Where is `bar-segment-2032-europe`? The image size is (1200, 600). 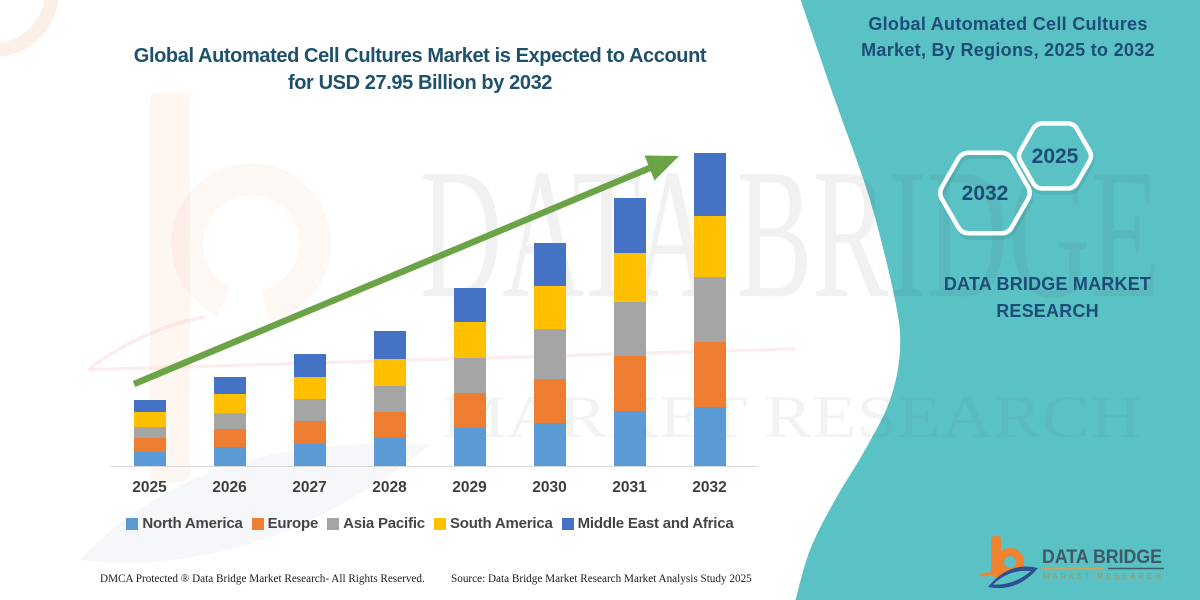 bar-segment-2032-europe is located at coordinates (709, 374).